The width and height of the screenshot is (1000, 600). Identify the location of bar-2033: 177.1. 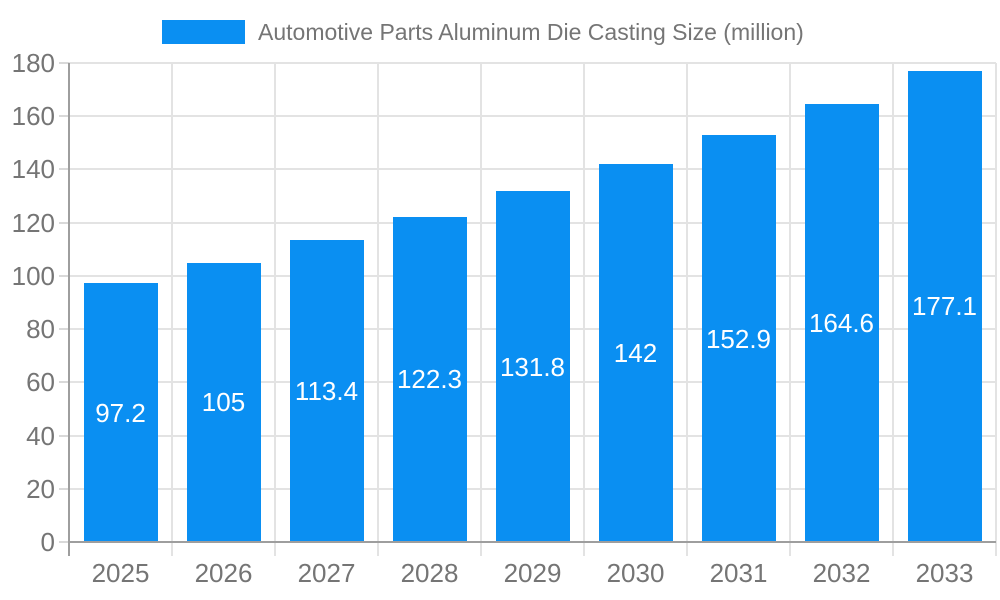
(944, 306).